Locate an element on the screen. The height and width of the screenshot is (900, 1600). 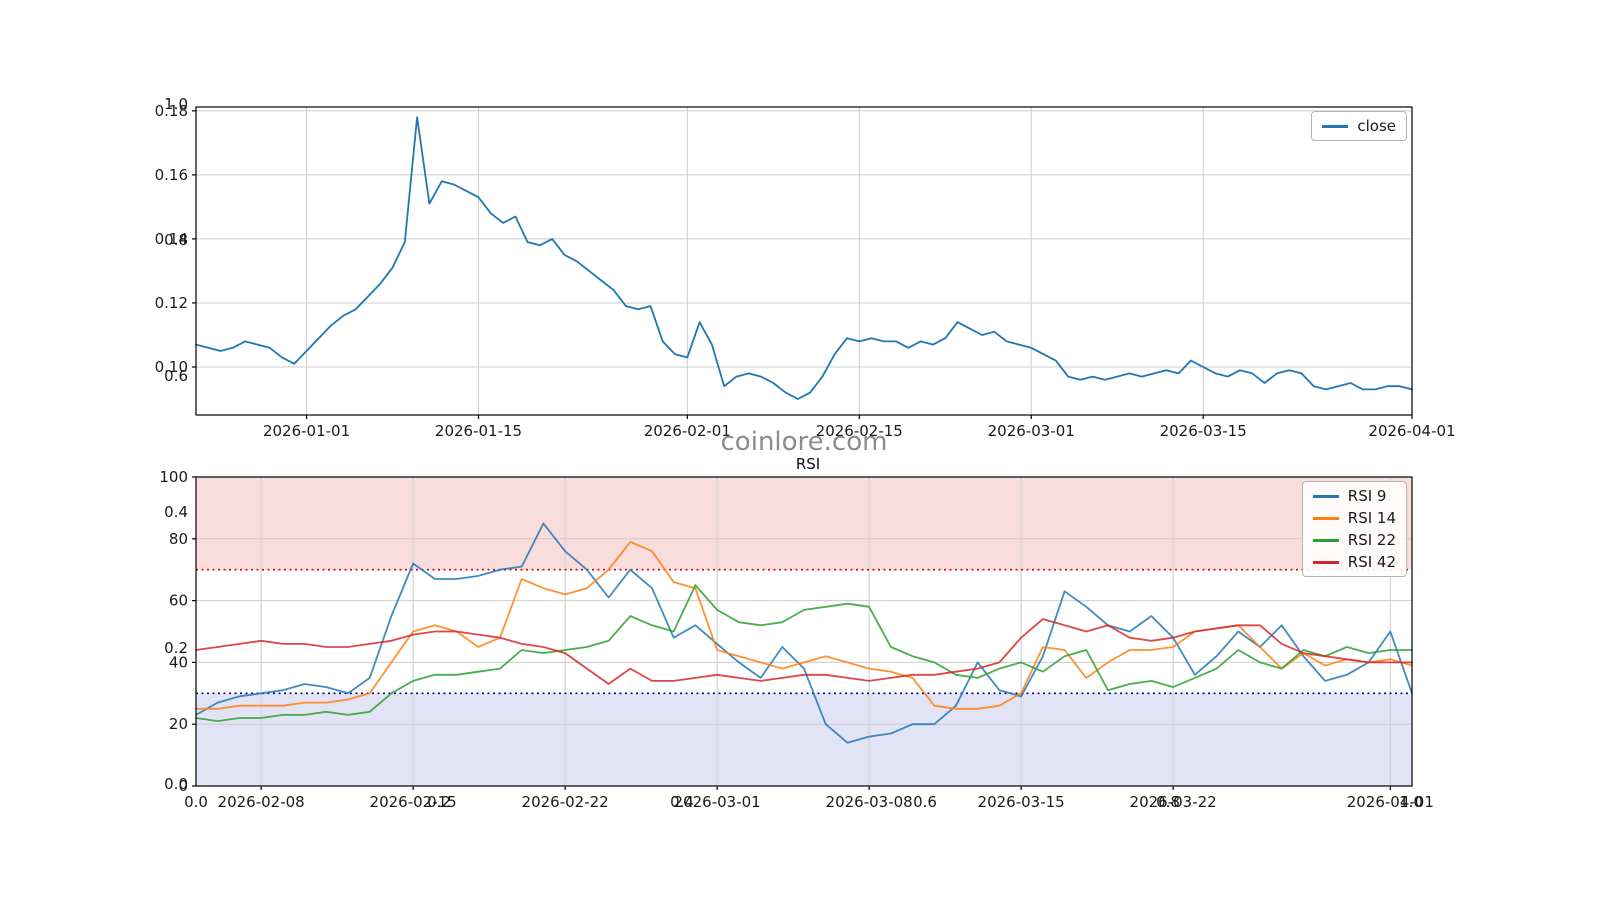
rsi-ytick-label: 40 is located at coordinates (178, 662).